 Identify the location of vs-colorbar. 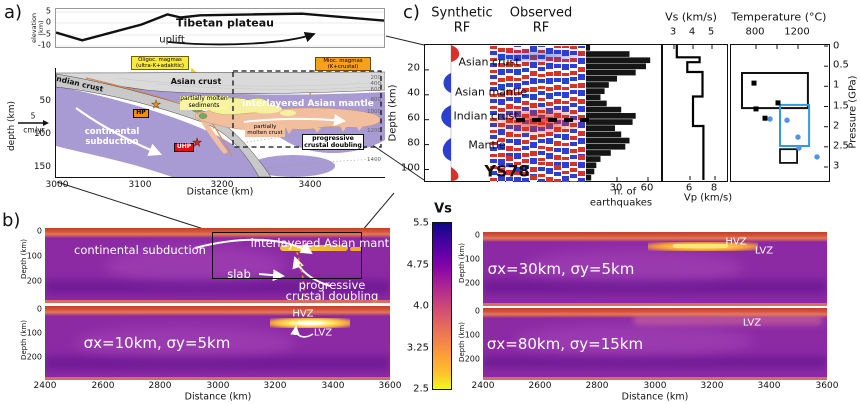
(442, 306).